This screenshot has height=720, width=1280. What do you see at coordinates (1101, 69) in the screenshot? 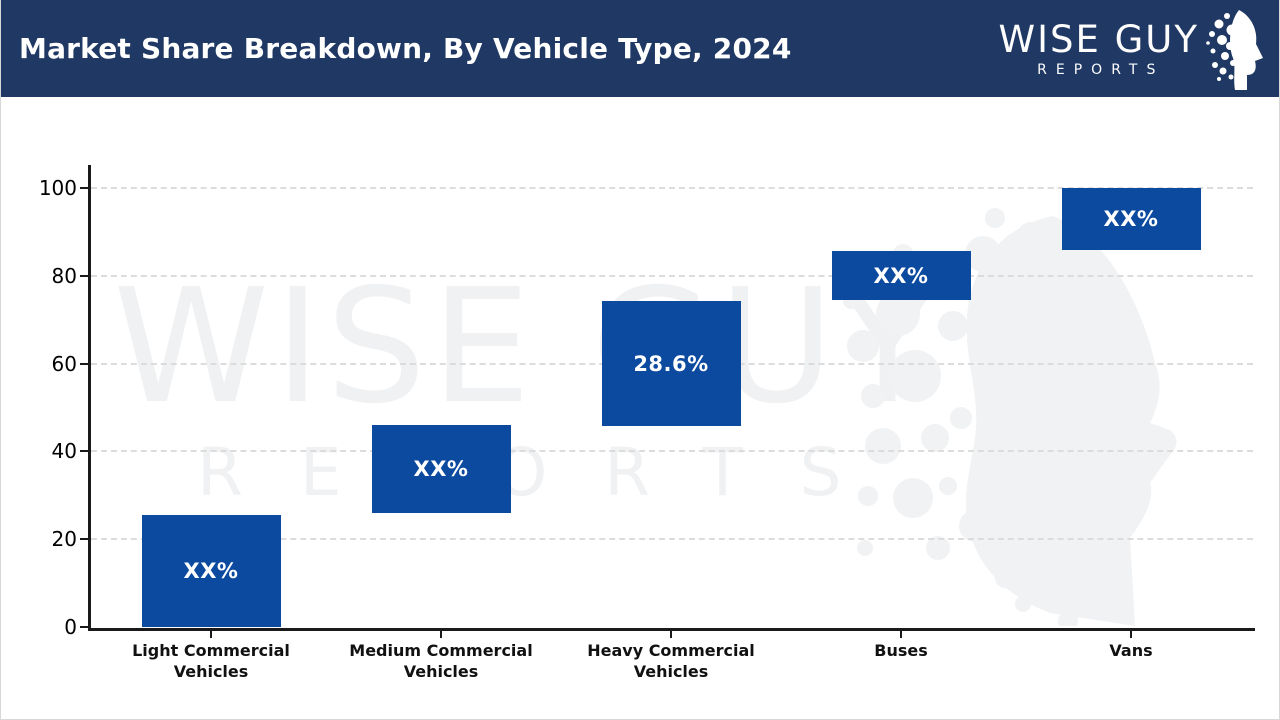
I see `logo-subtitle: REPORTS` at bounding box center [1101, 69].